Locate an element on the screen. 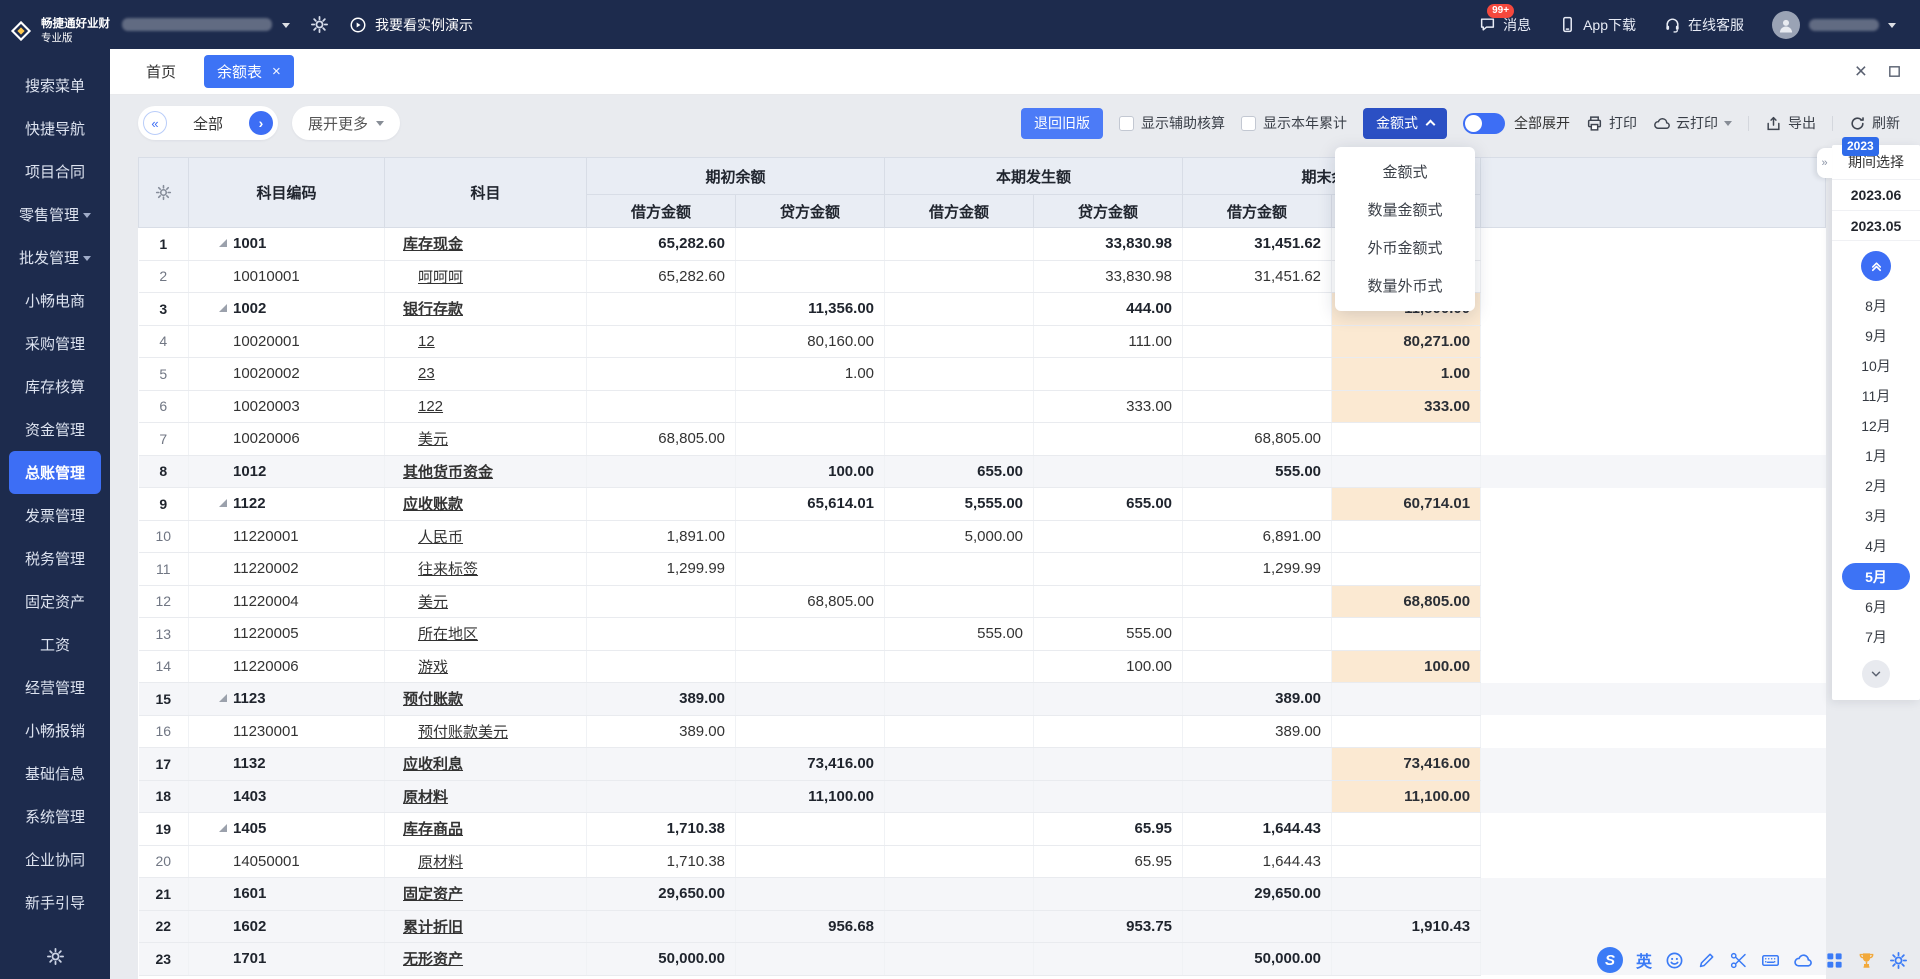 Image resolution: width=1920 pixels, height=979 pixels. month-item: 3月 is located at coordinates (1876, 516).